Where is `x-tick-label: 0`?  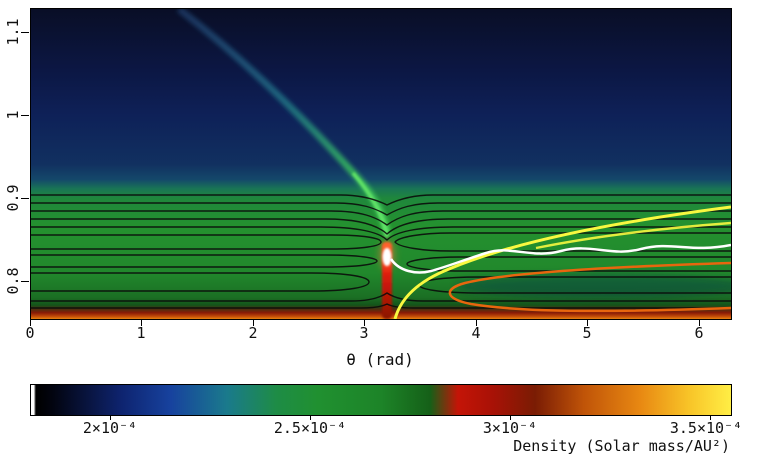 x-tick-label: 0 is located at coordinates (30, 333).